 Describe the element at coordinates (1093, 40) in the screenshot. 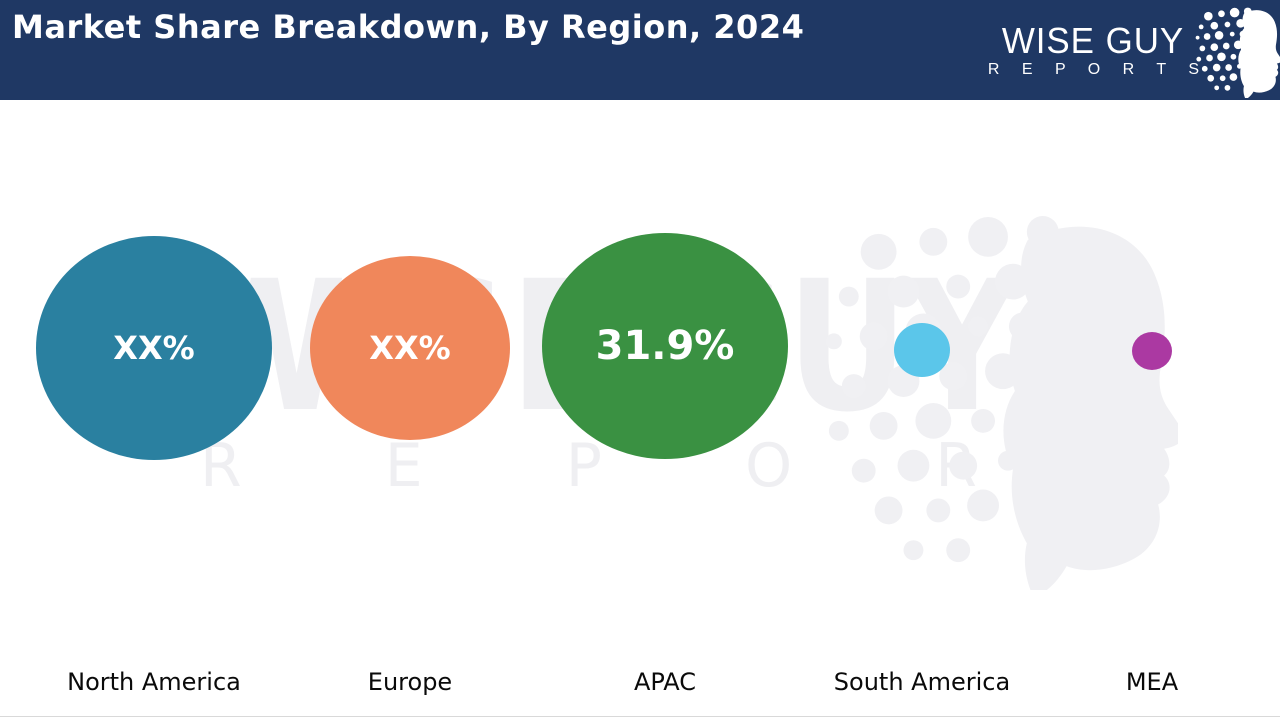

I see `brand-logo-line1: WISE GUY` at that location.